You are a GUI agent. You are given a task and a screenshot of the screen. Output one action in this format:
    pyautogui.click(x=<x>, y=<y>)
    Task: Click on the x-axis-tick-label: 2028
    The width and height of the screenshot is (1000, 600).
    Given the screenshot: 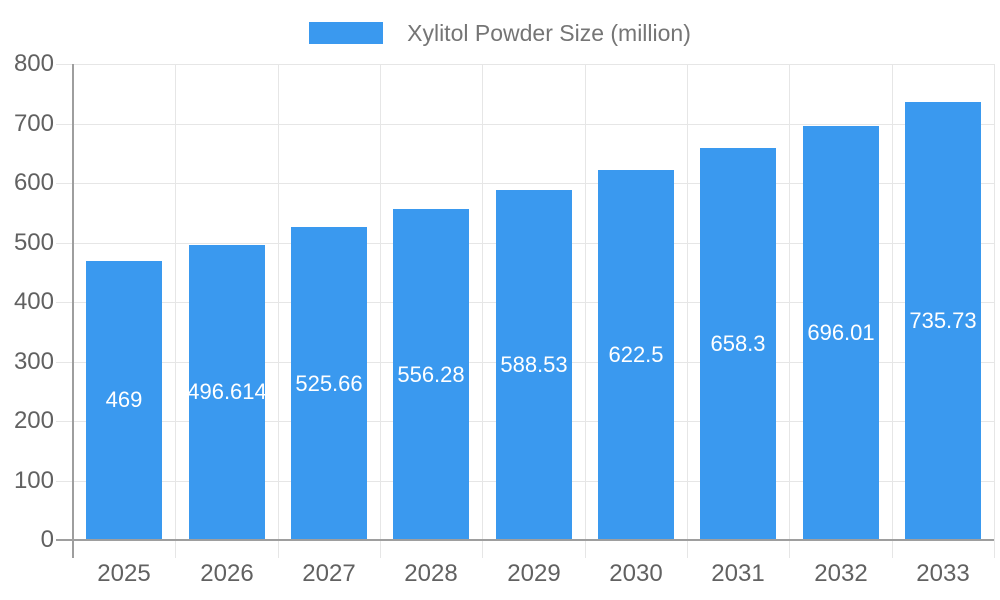 What is the action you would take?
    pyautogui.click(x=431, y=573)
    